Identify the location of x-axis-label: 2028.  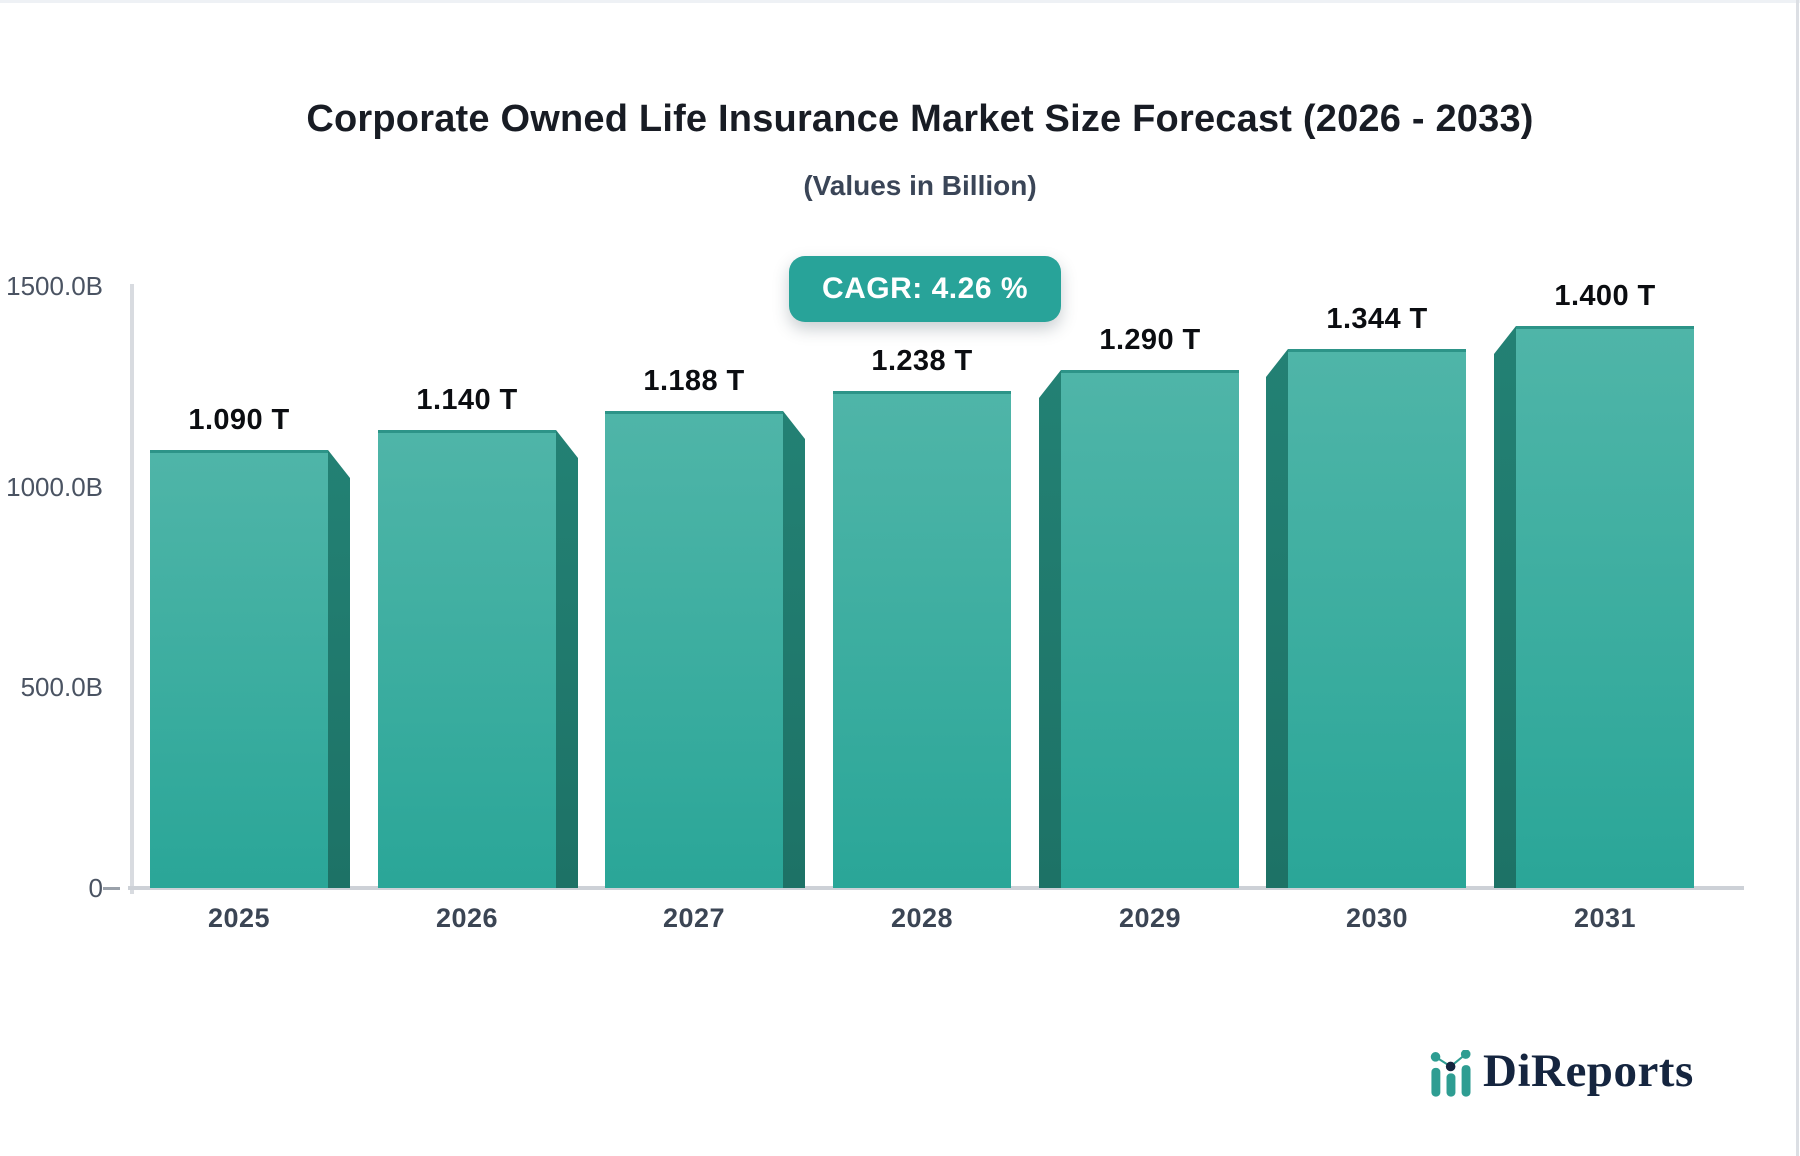
(922, 918).